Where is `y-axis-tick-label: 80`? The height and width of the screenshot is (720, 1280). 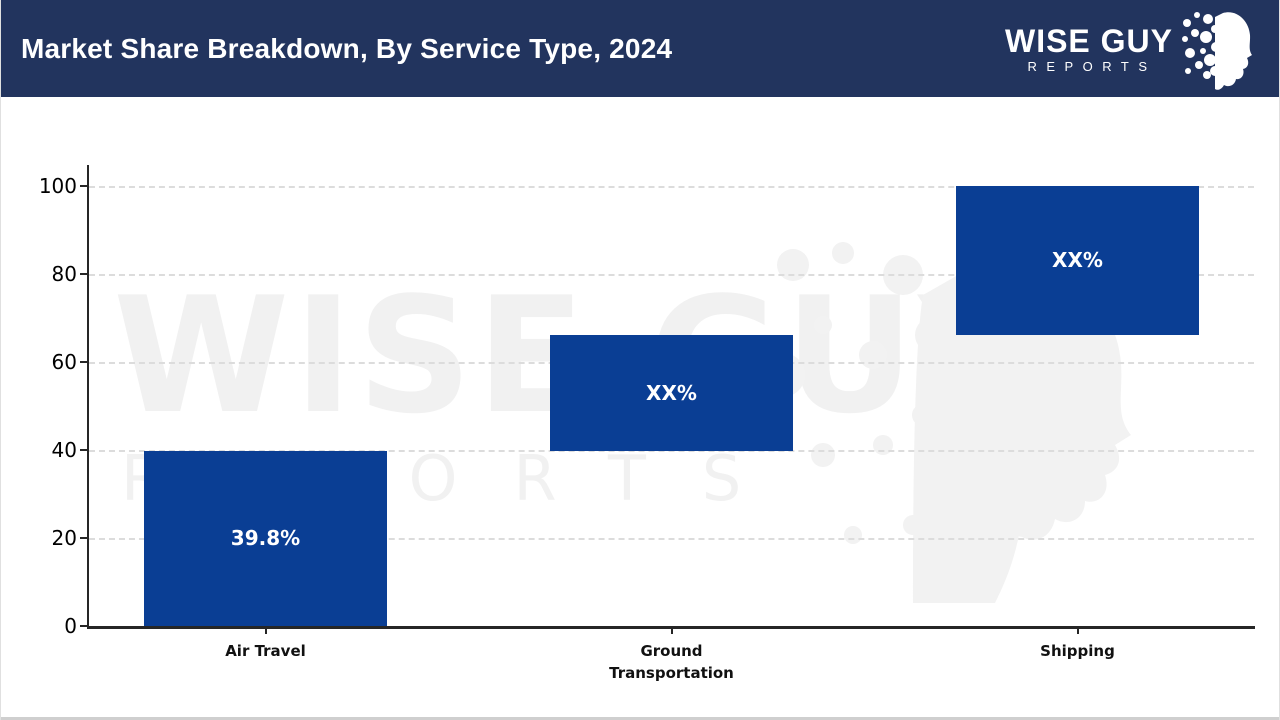
y-axis-tick-label: 80 is located at coordinates (64, 274).